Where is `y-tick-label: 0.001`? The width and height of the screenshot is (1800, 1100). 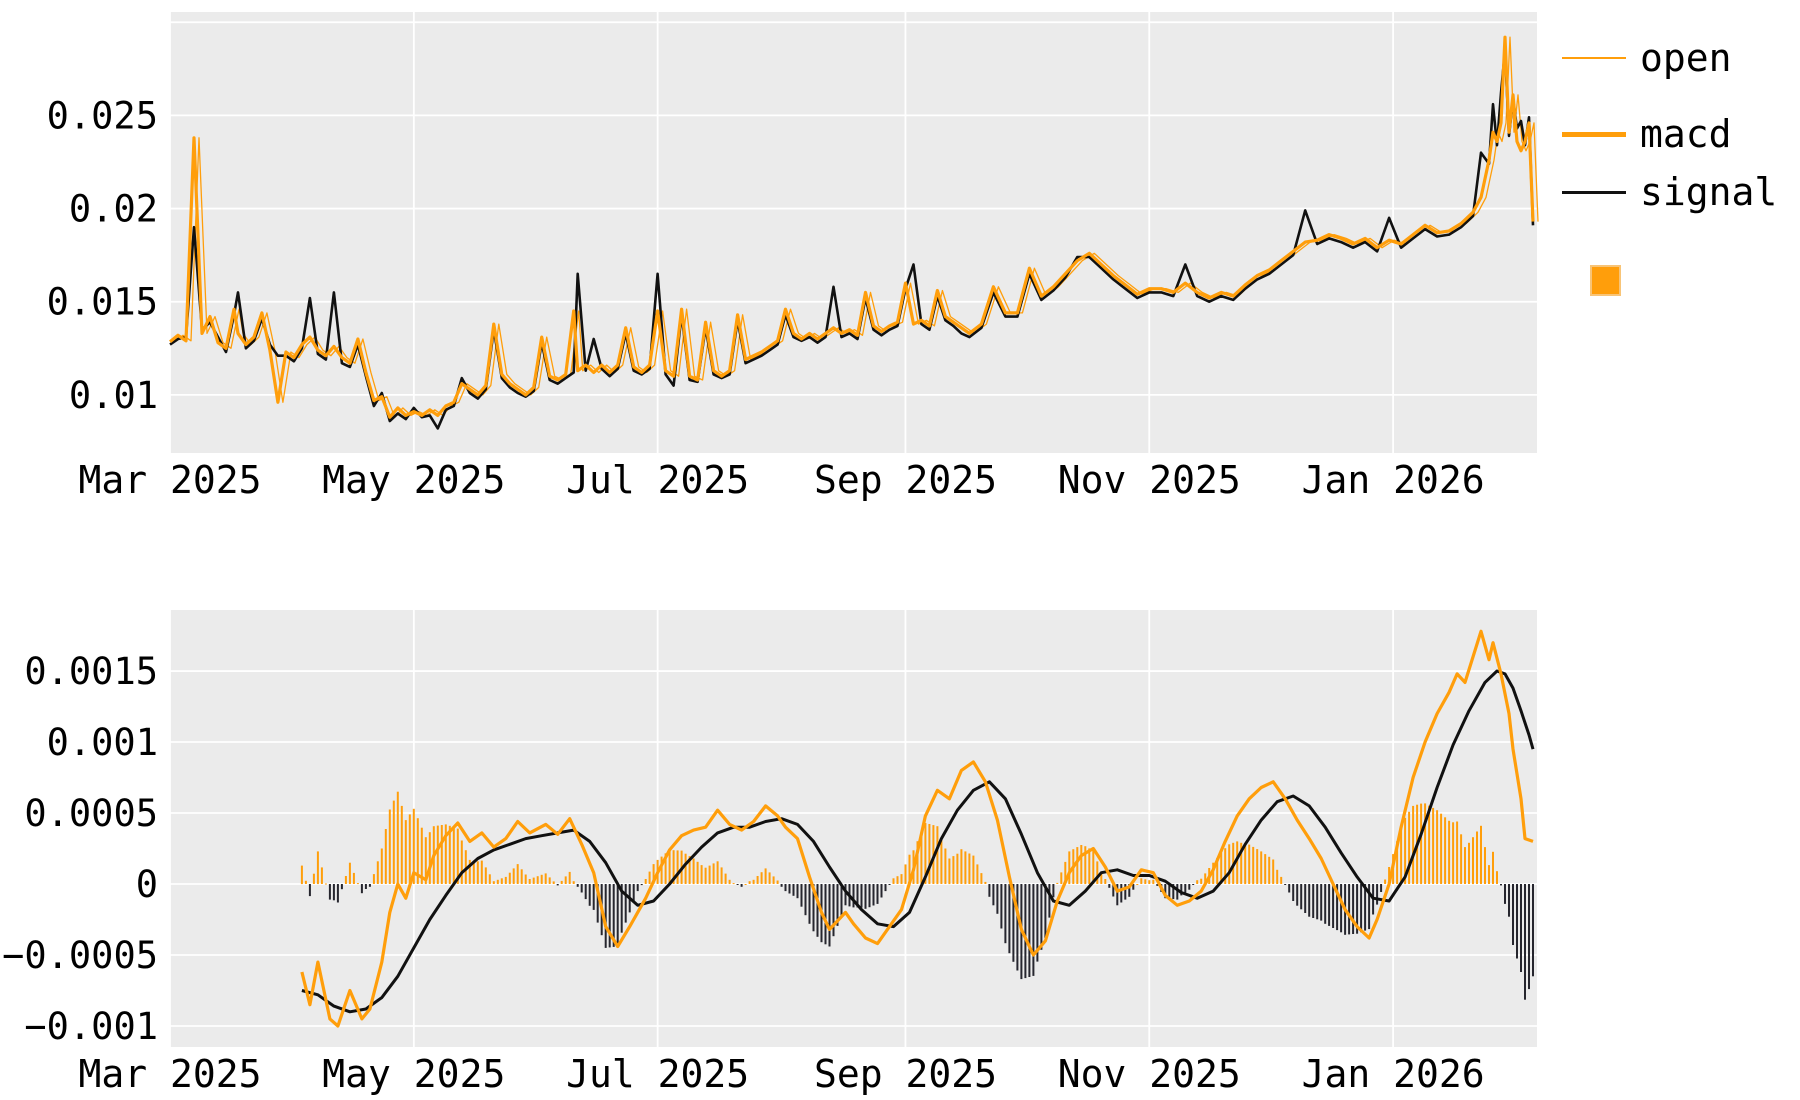
y-tick-label: 0.001 is located at coordinates (102, 742).